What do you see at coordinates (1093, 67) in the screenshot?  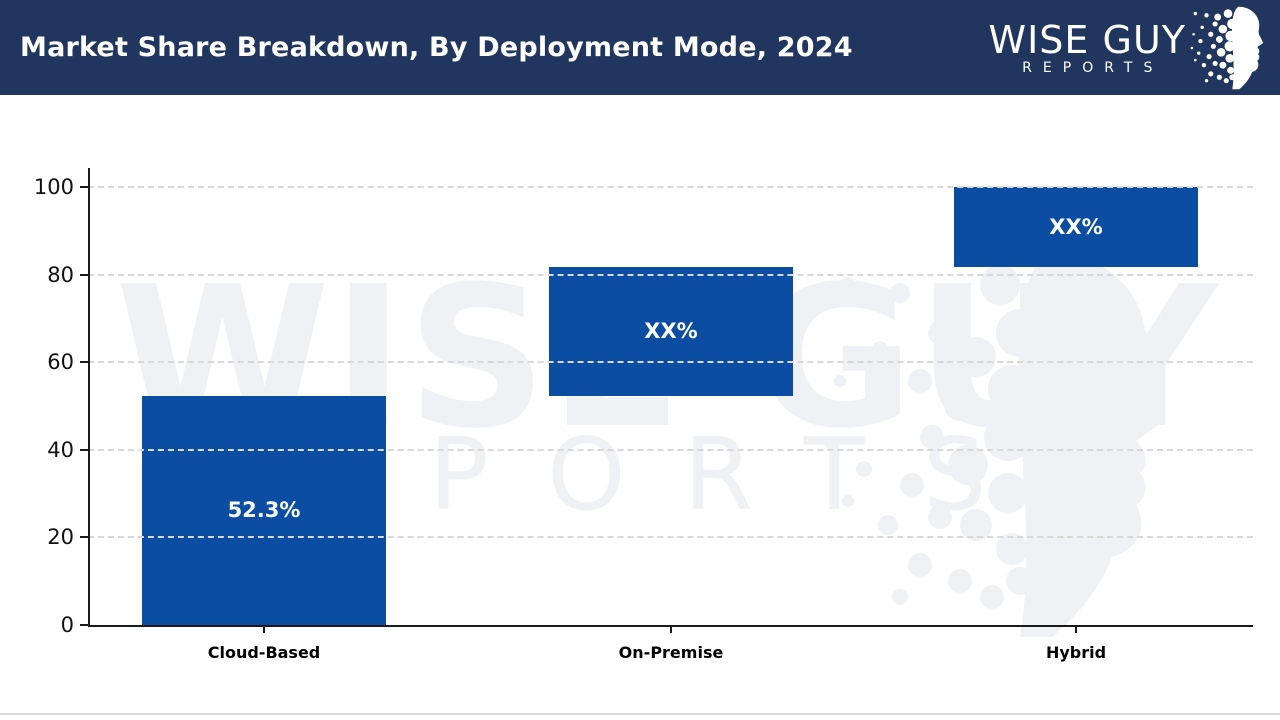 I see `logo-tagline: REPORTS` at bounding box center [1093, 67].